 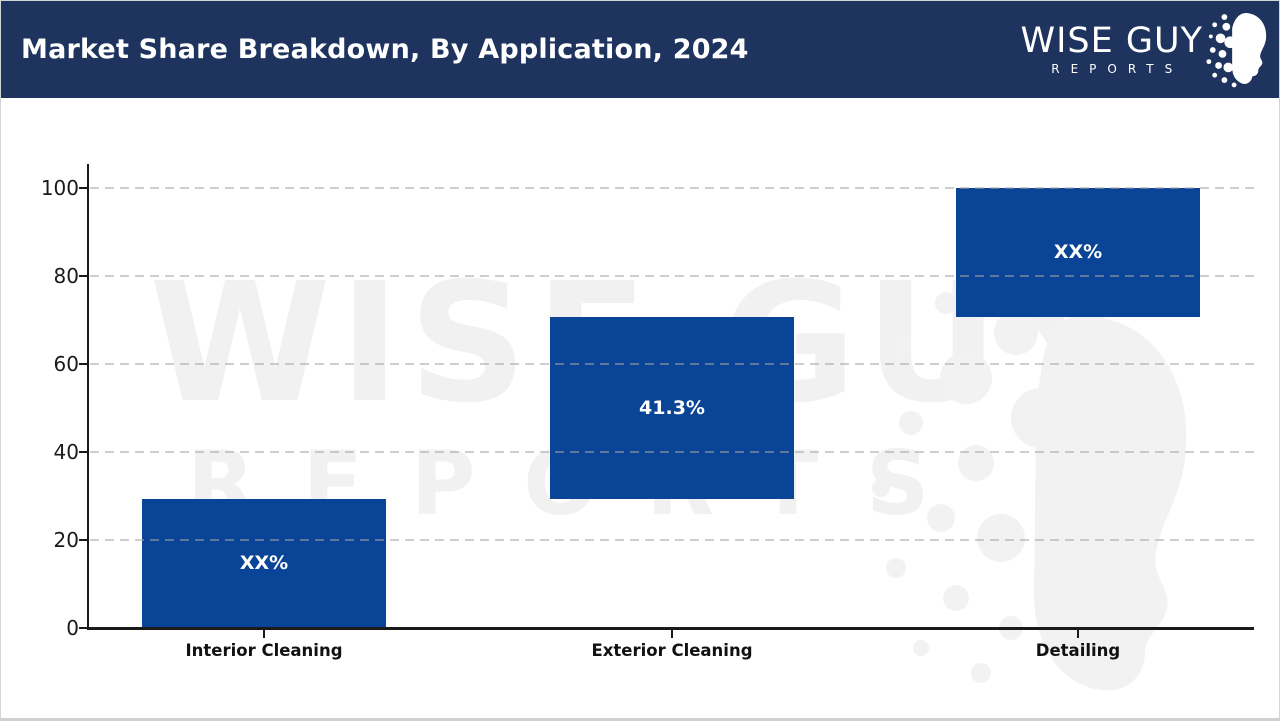 I want to click on bar-detailing, so click(x=1078, y=252).